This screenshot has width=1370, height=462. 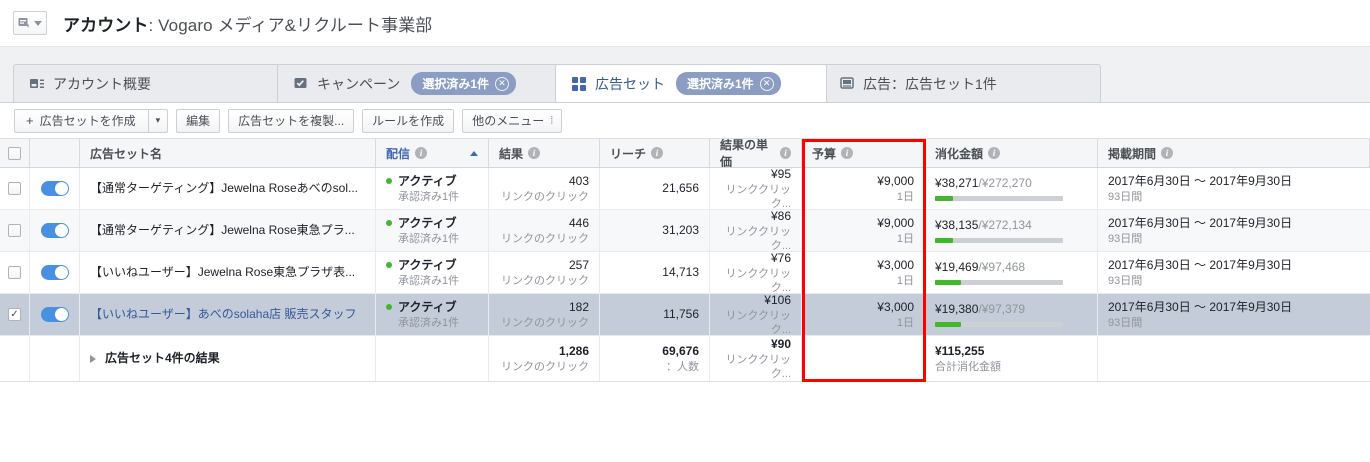 What do you see at coordinates (728, 83) in the screenshot?
I see `adset-selected-badge: 選択済み1件 ✕` at bounding box center [728, 83].